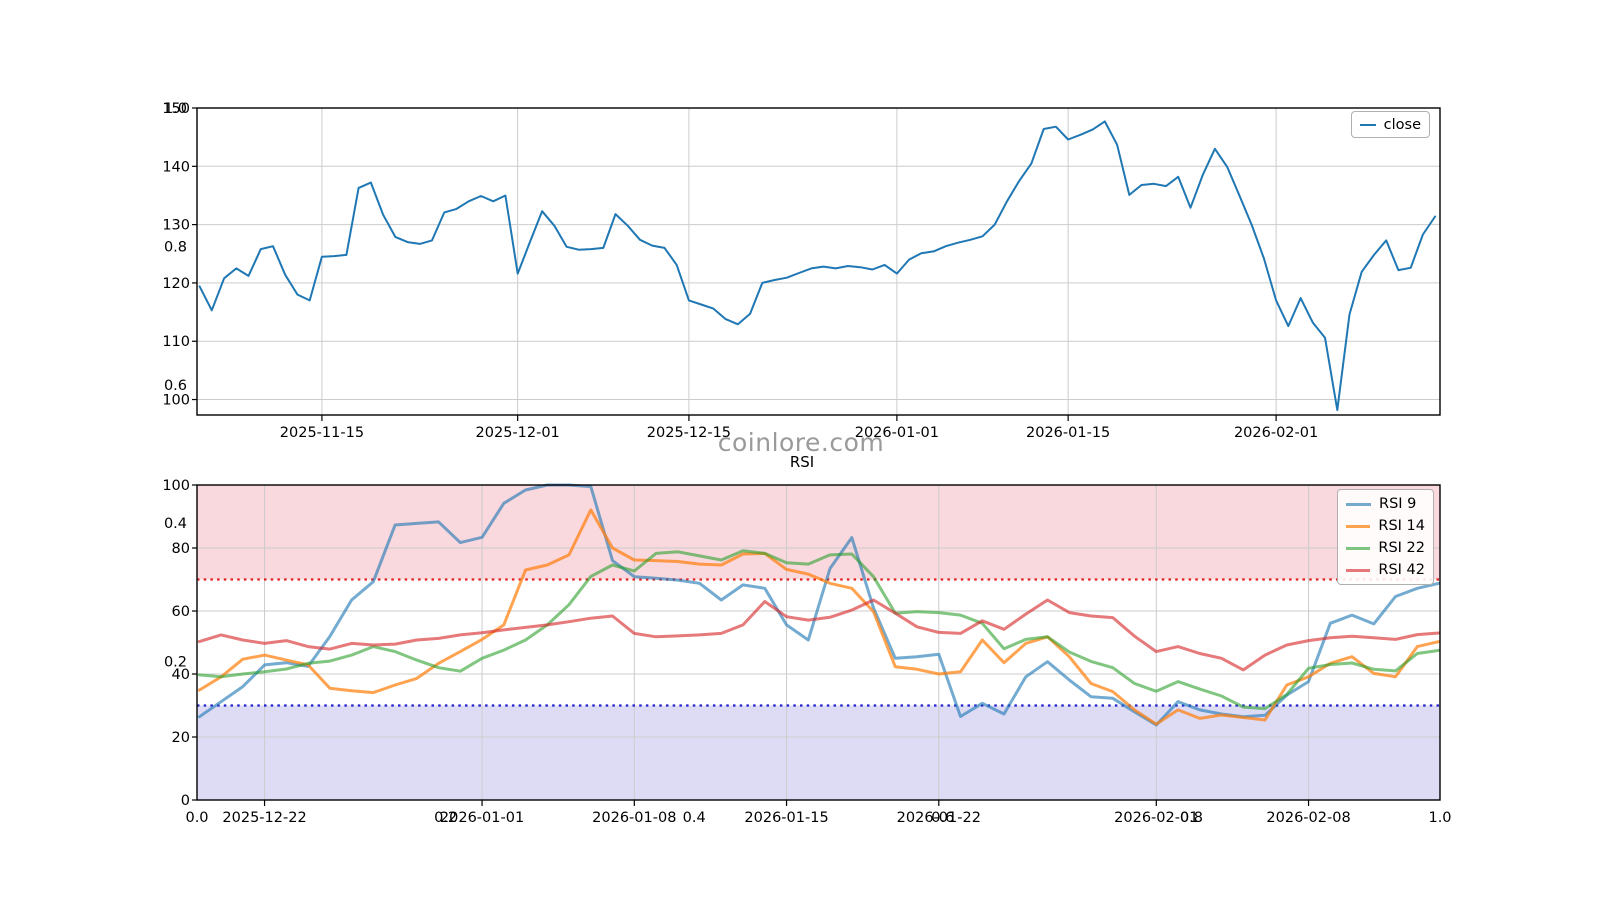  Describe the element at coordinates (1398, 504) in the screenshot. I see `legend-label-rsi-9: RSI 9` at that location.